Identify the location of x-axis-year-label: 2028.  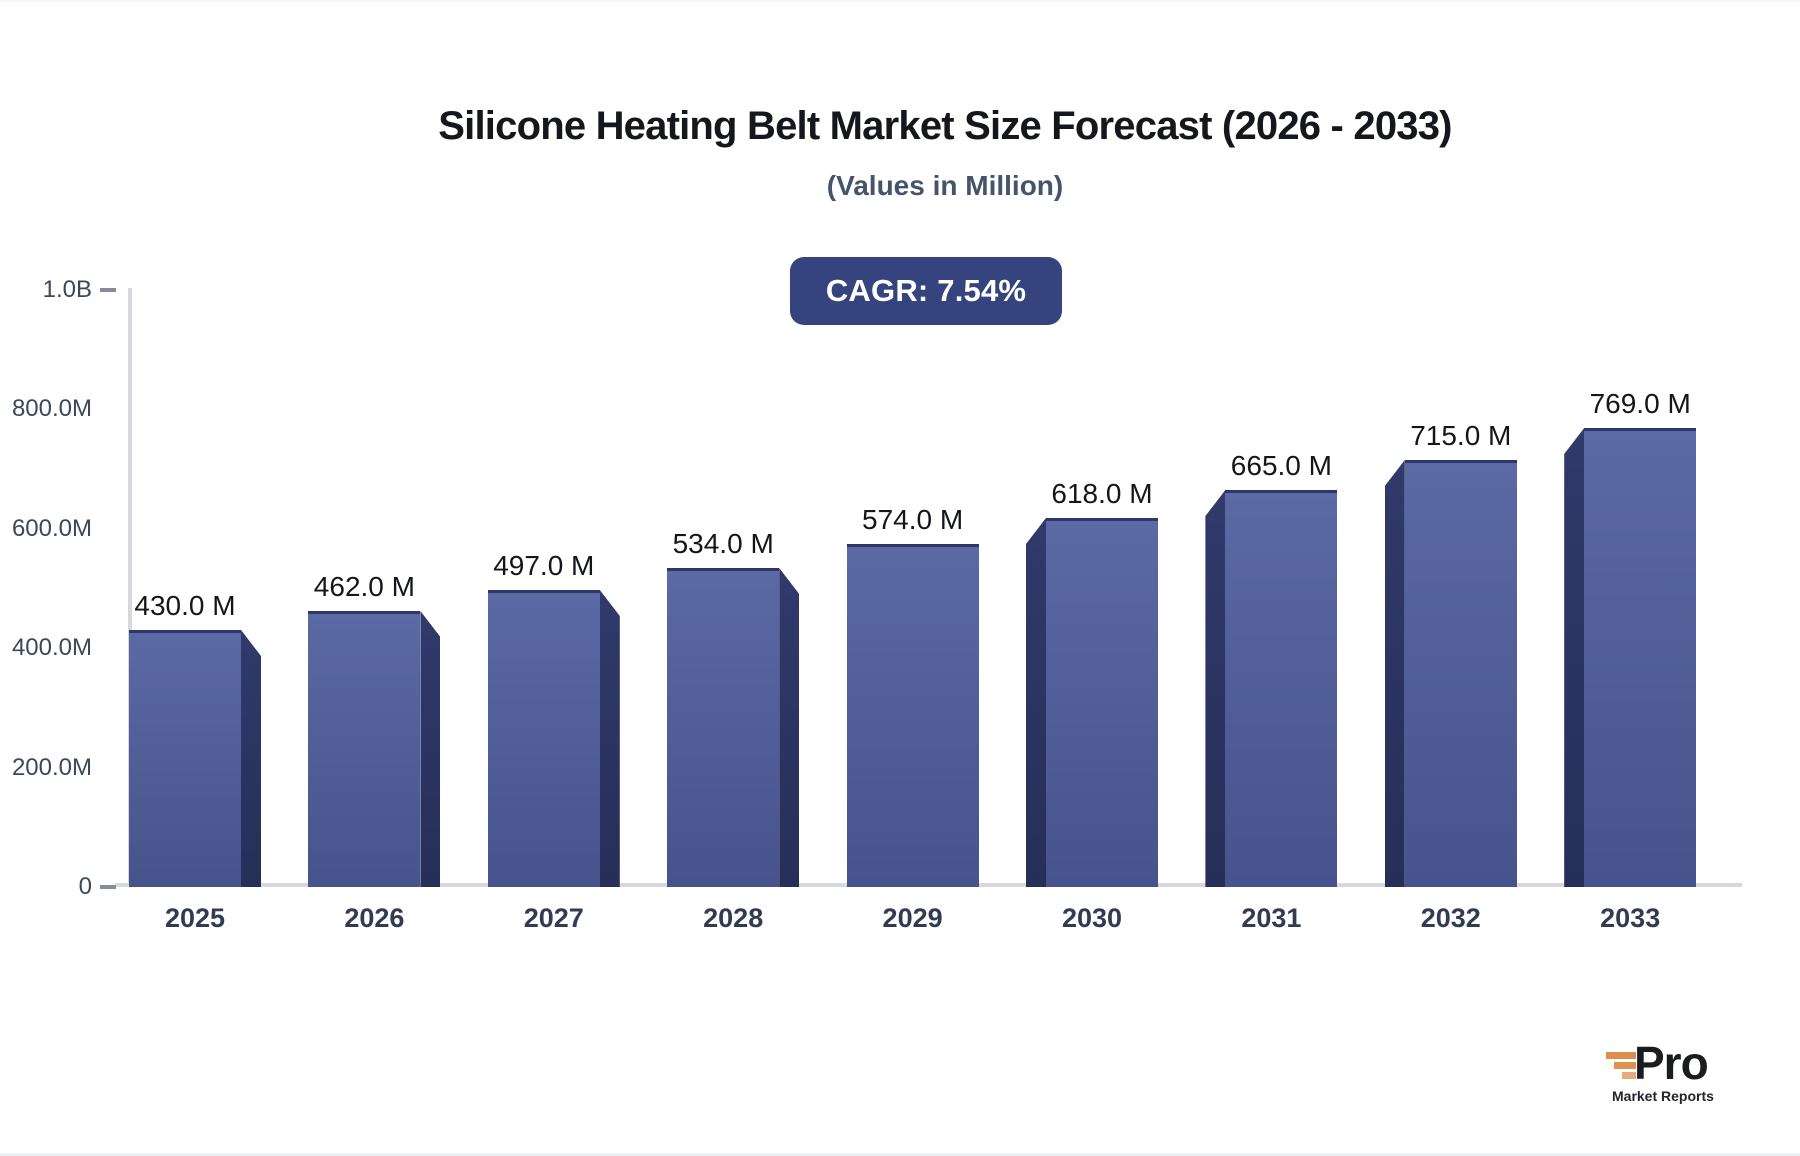
(733, 918).